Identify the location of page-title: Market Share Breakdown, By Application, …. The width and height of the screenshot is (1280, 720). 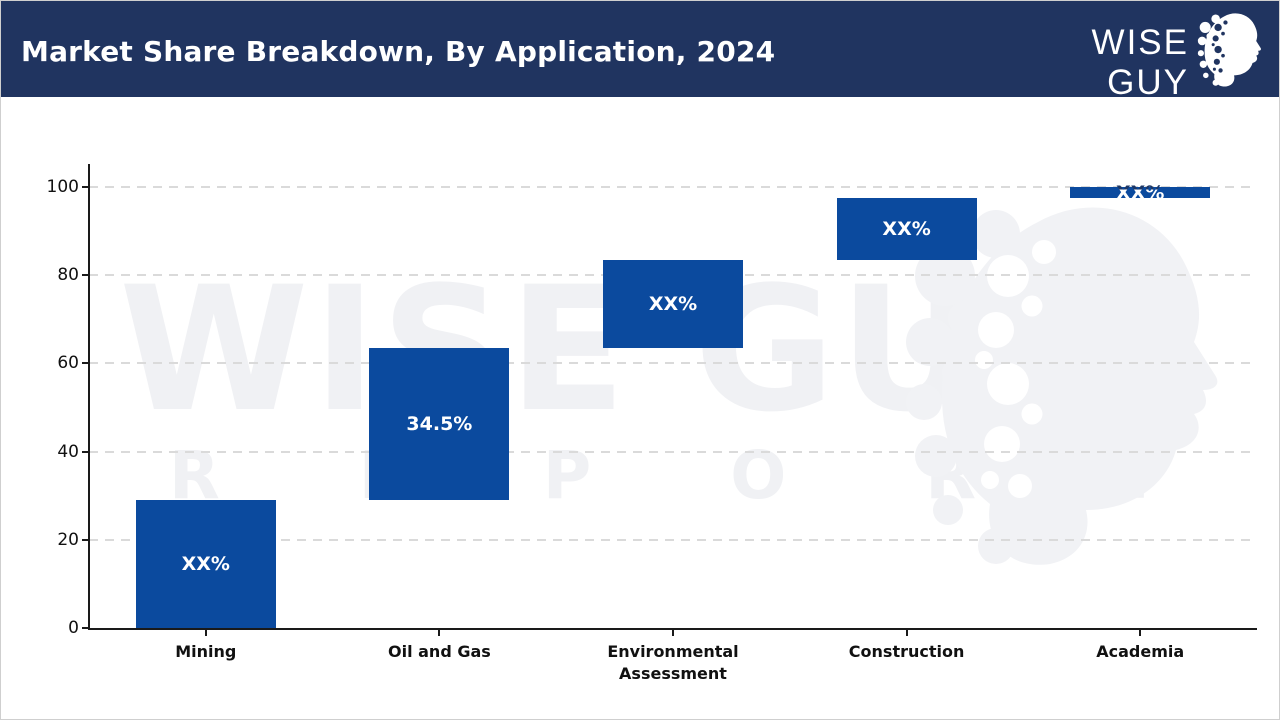
(398, 51).